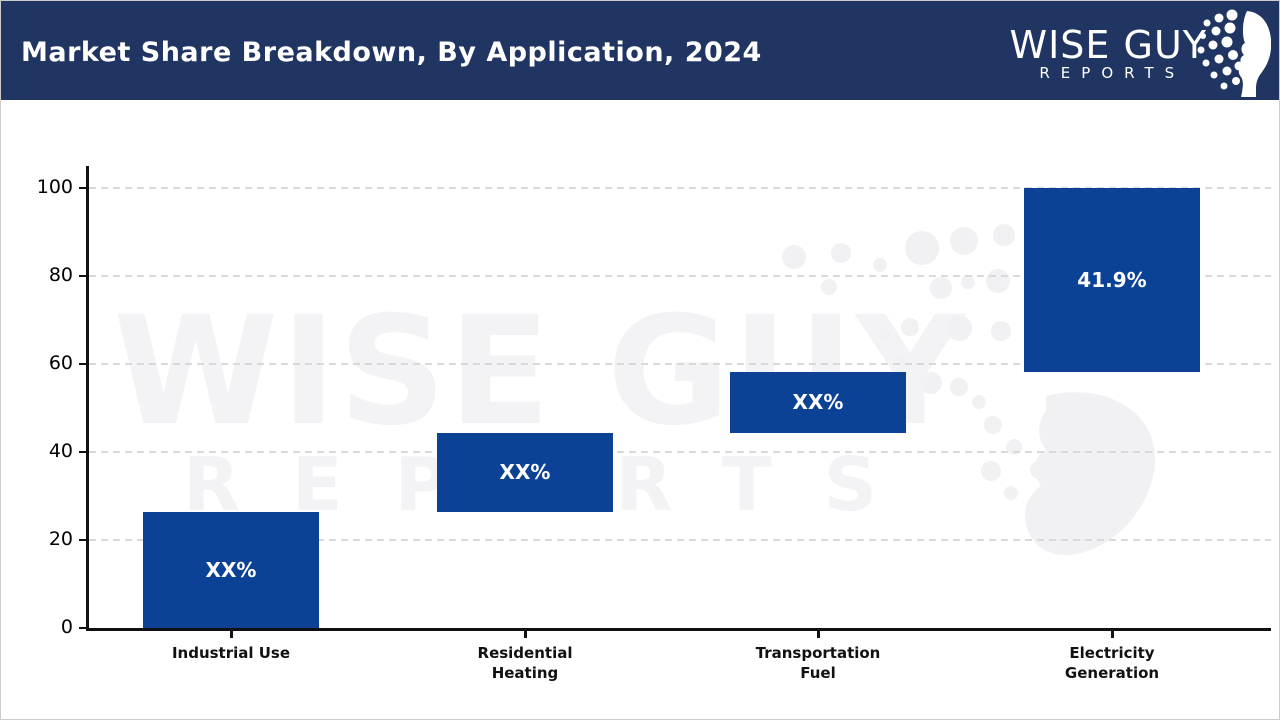  Describe the element at coordinates (678, 629) in the screenshot. I see `x-axis-line` at that location.